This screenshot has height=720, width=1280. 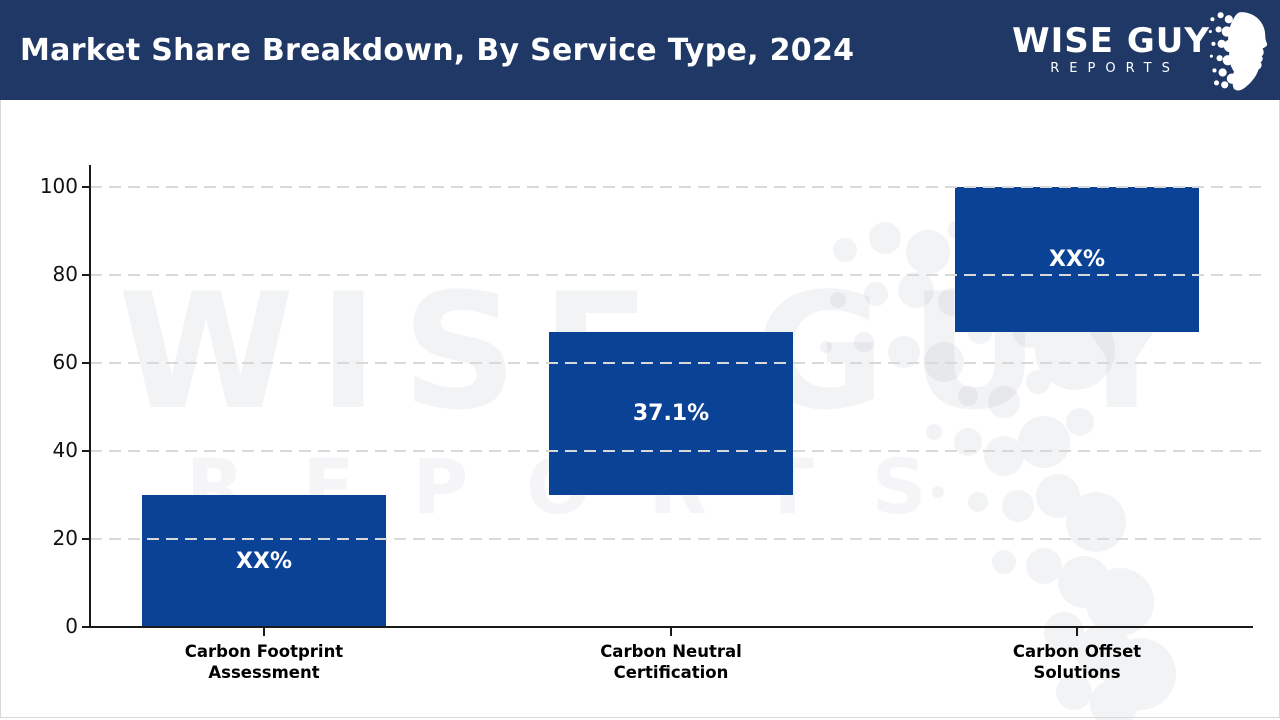 I want to click on y-tick-label: 60, so click(x=65, y=362).